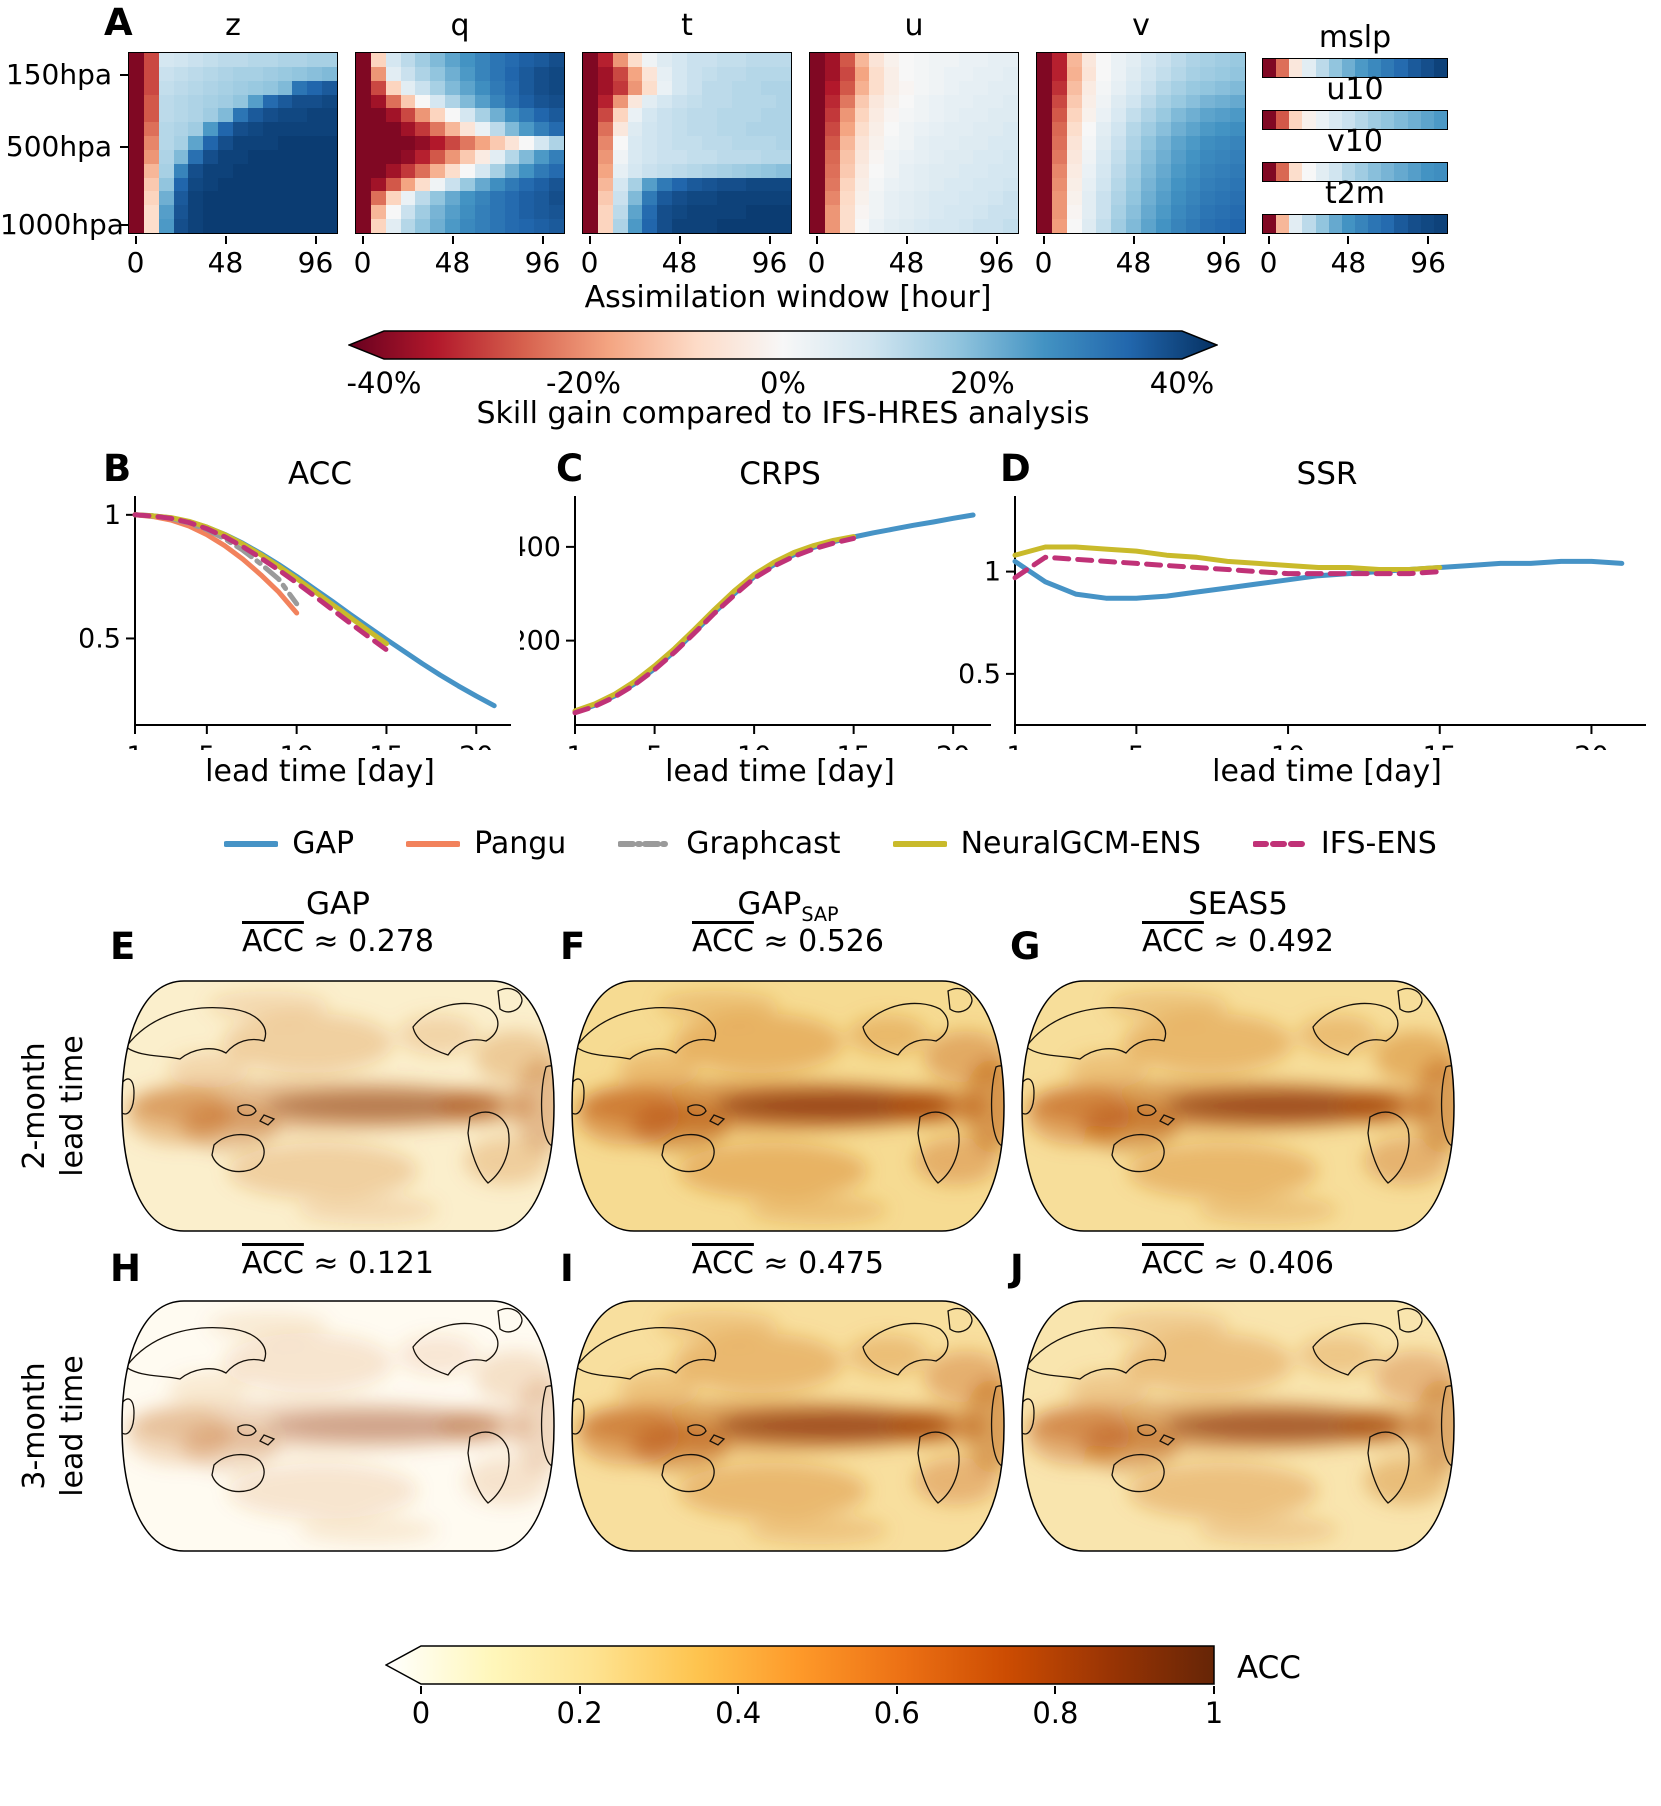 This screenshot has height=1806, width=1661. What do you see at coordinates (486, 843) in the screenshot?
I see `legend-item-Pangu: Pangu` at bounding box center [486, 843].